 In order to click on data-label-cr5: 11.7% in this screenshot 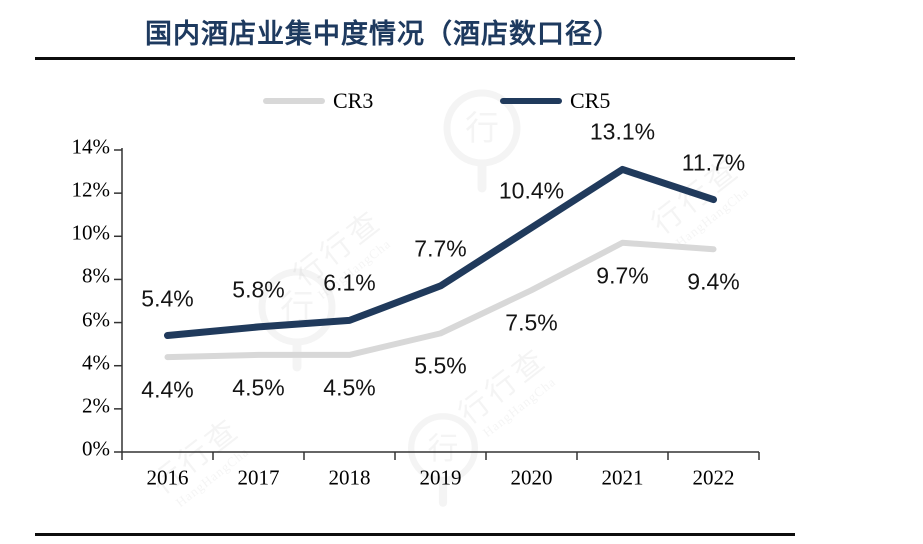, I will do `click(713, 162)`.